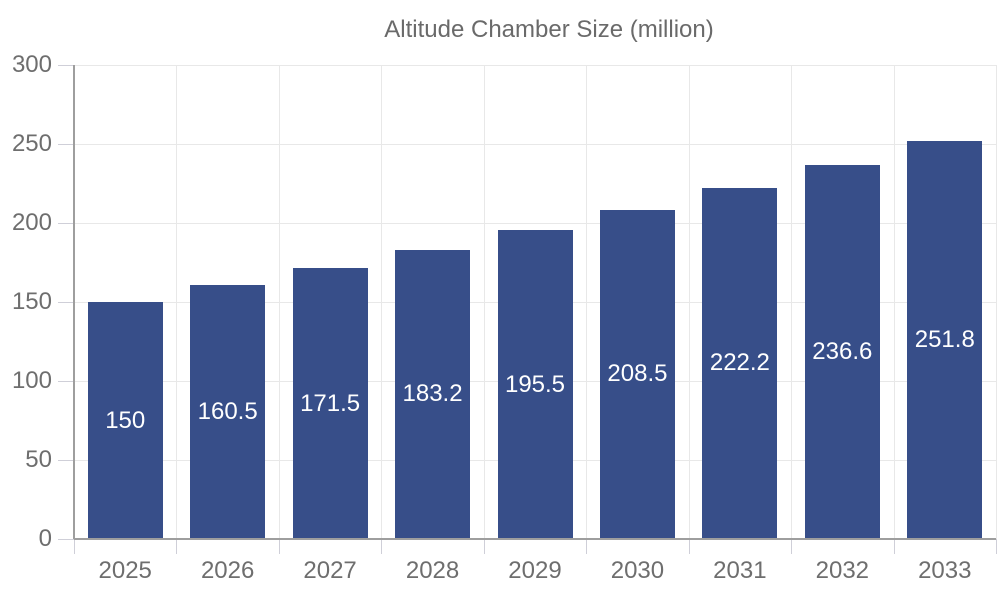  I want to click on bar: 236.6, so click(842, 352).